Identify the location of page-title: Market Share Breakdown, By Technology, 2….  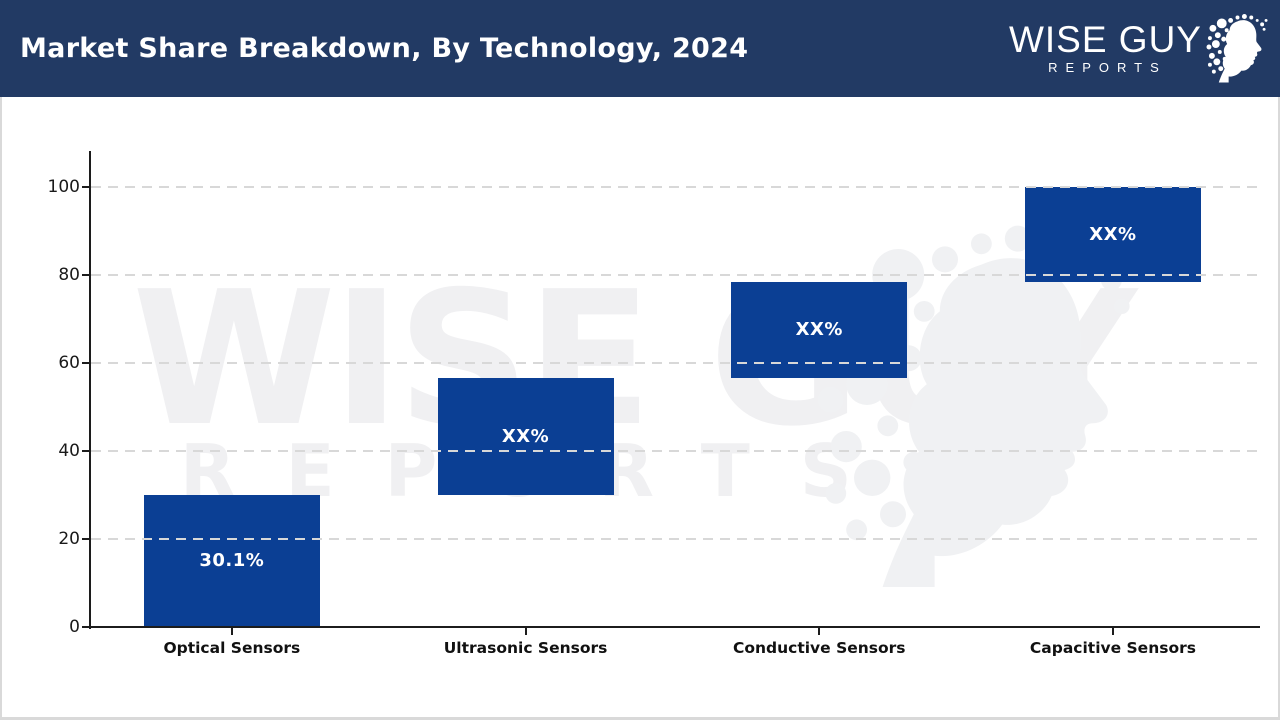
(384, 48).